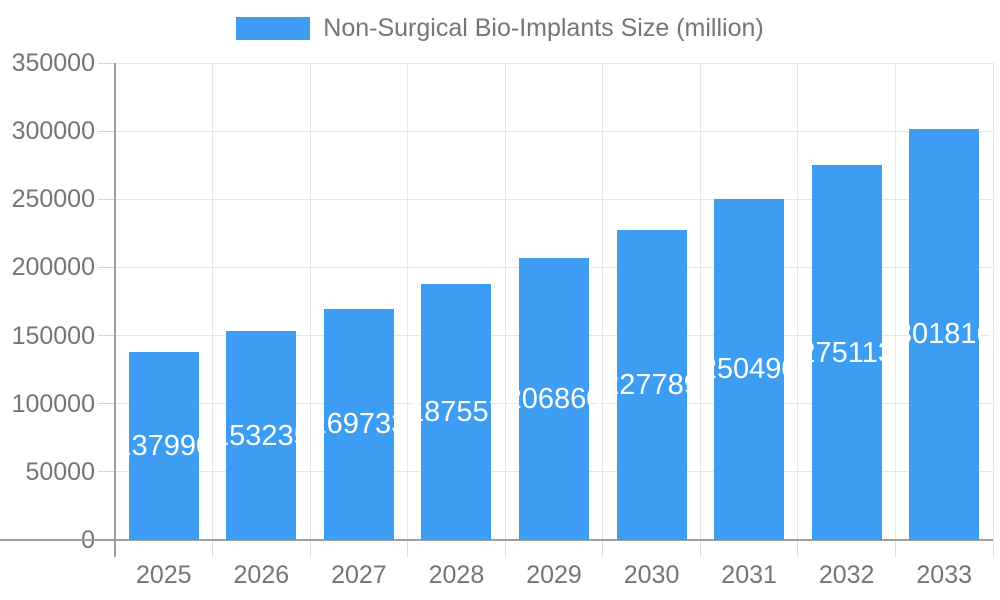 Image resolution: width=1000 pixels, height=600 pixels. I want to click on x-axis-label-2032: 2032, so click(846, 575).